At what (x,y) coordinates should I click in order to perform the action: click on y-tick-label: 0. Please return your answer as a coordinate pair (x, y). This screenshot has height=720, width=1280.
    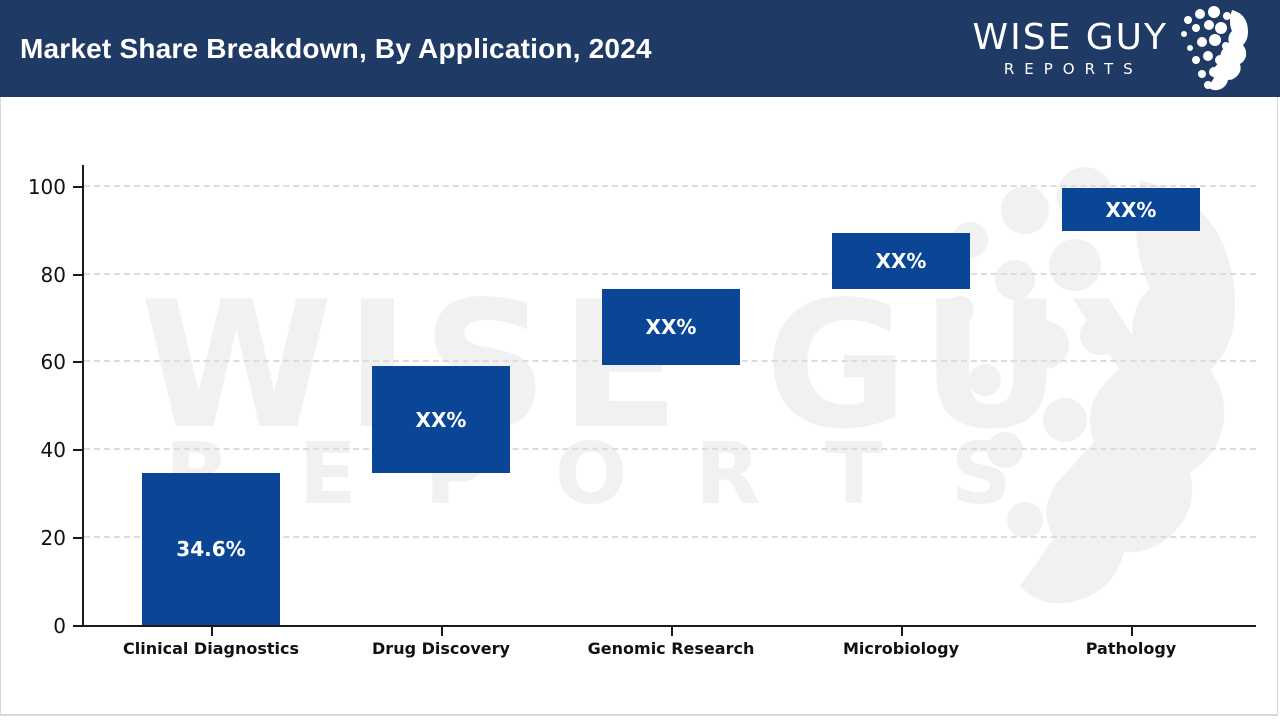
    Looking at the image, I should click on (59, 626).